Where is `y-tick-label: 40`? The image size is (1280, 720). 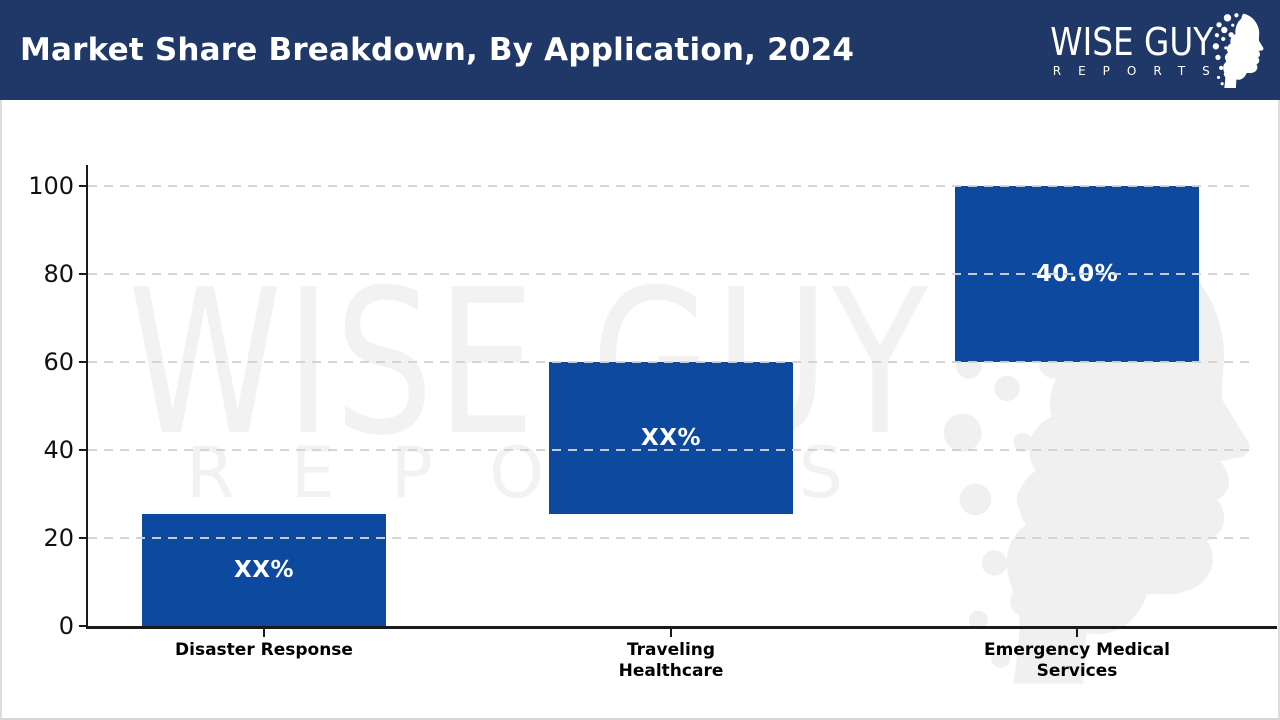
y-tick-label: 40 is located at coordinates (58, 450).